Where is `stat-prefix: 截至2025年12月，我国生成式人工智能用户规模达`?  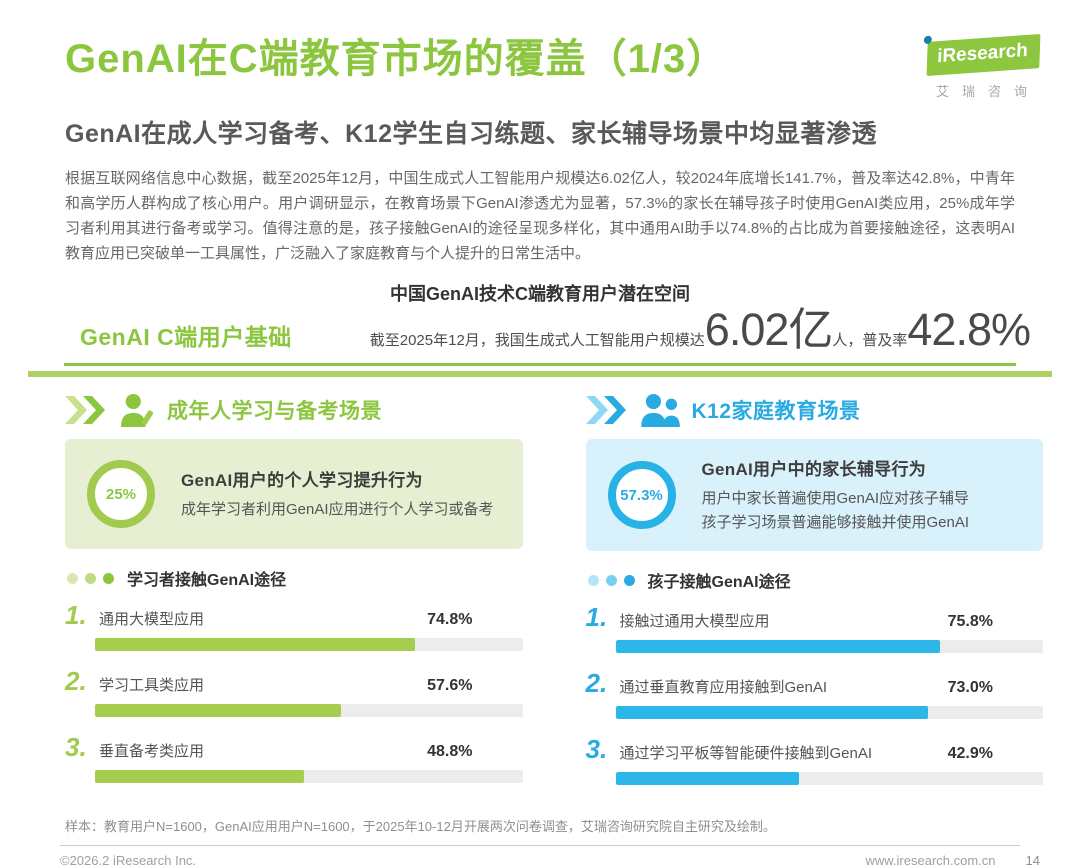
stat-prefix: 截至2025年12月，我国生成式人工智能用户规模达 is located at coordinates (537, 340).